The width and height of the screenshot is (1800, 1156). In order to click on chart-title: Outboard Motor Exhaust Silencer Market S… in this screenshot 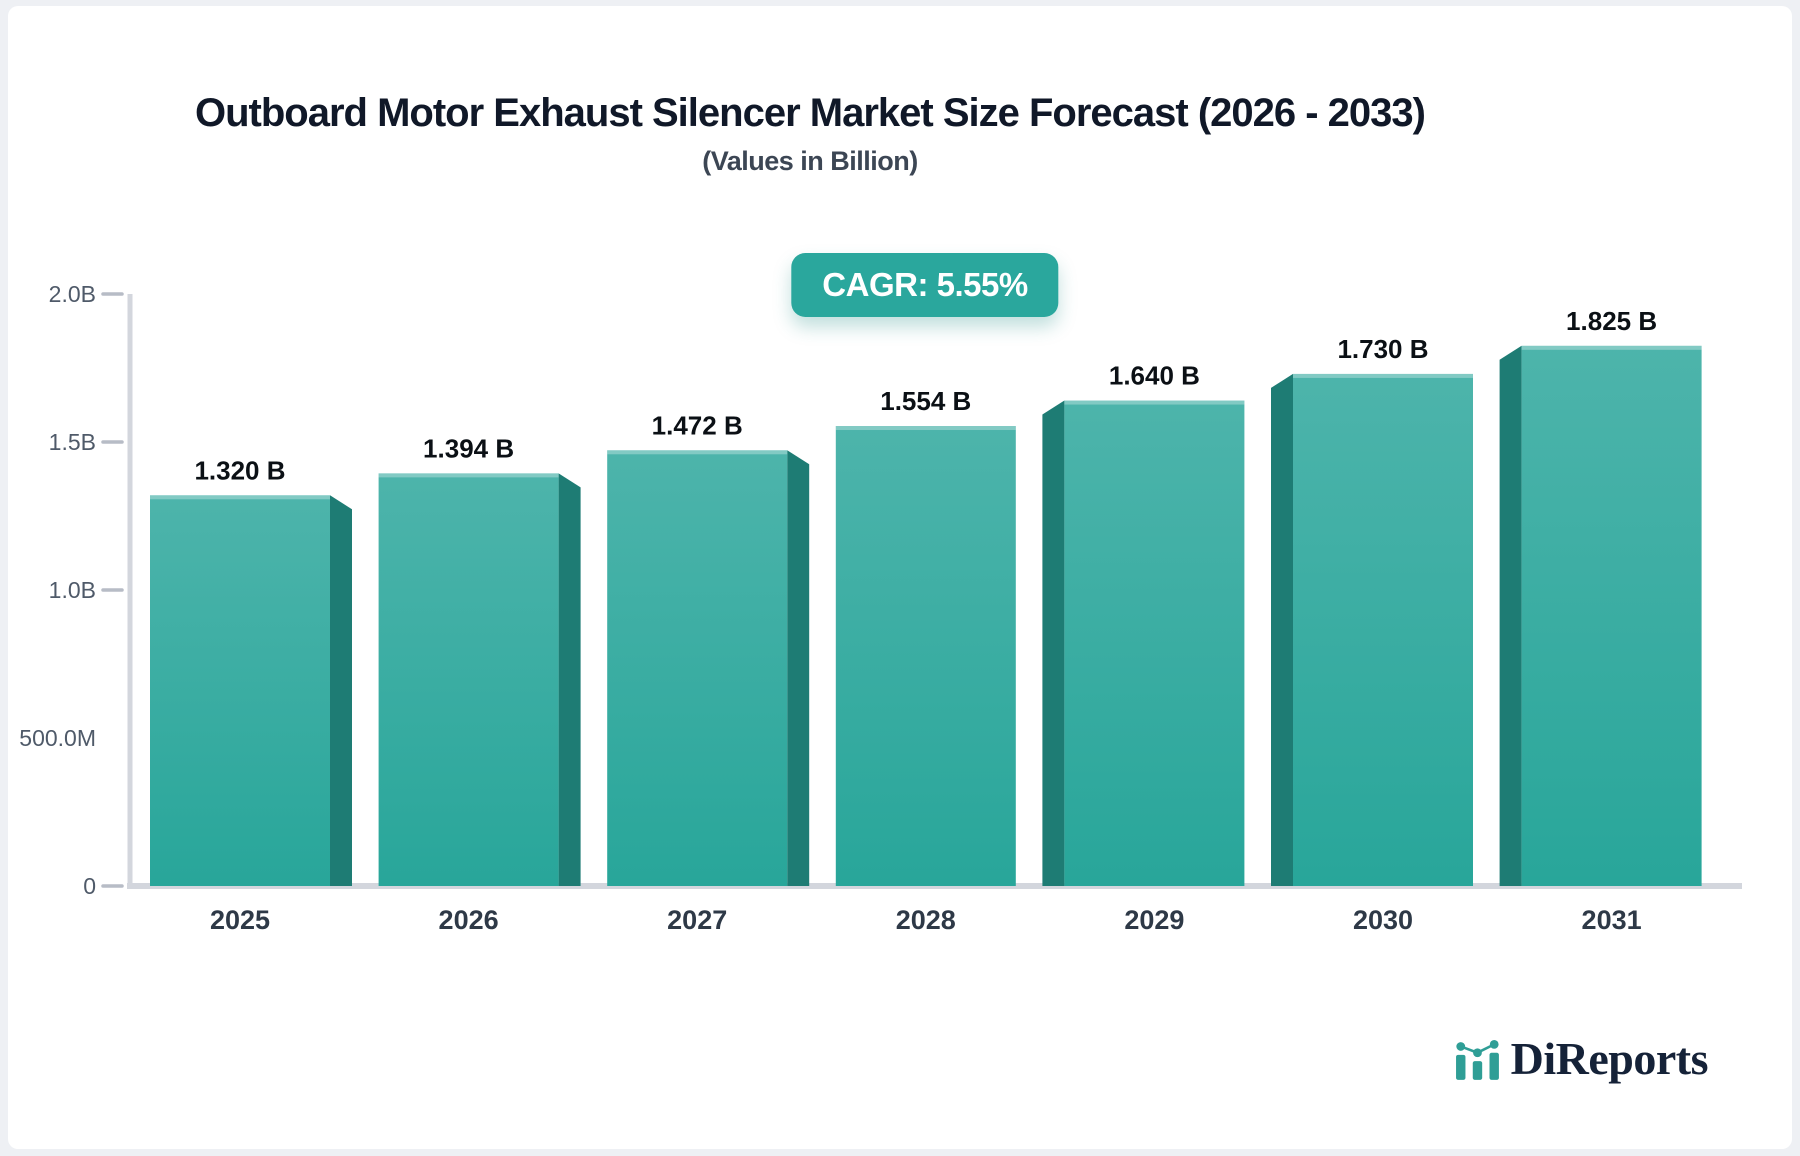, I will do `click(810, 113)`.